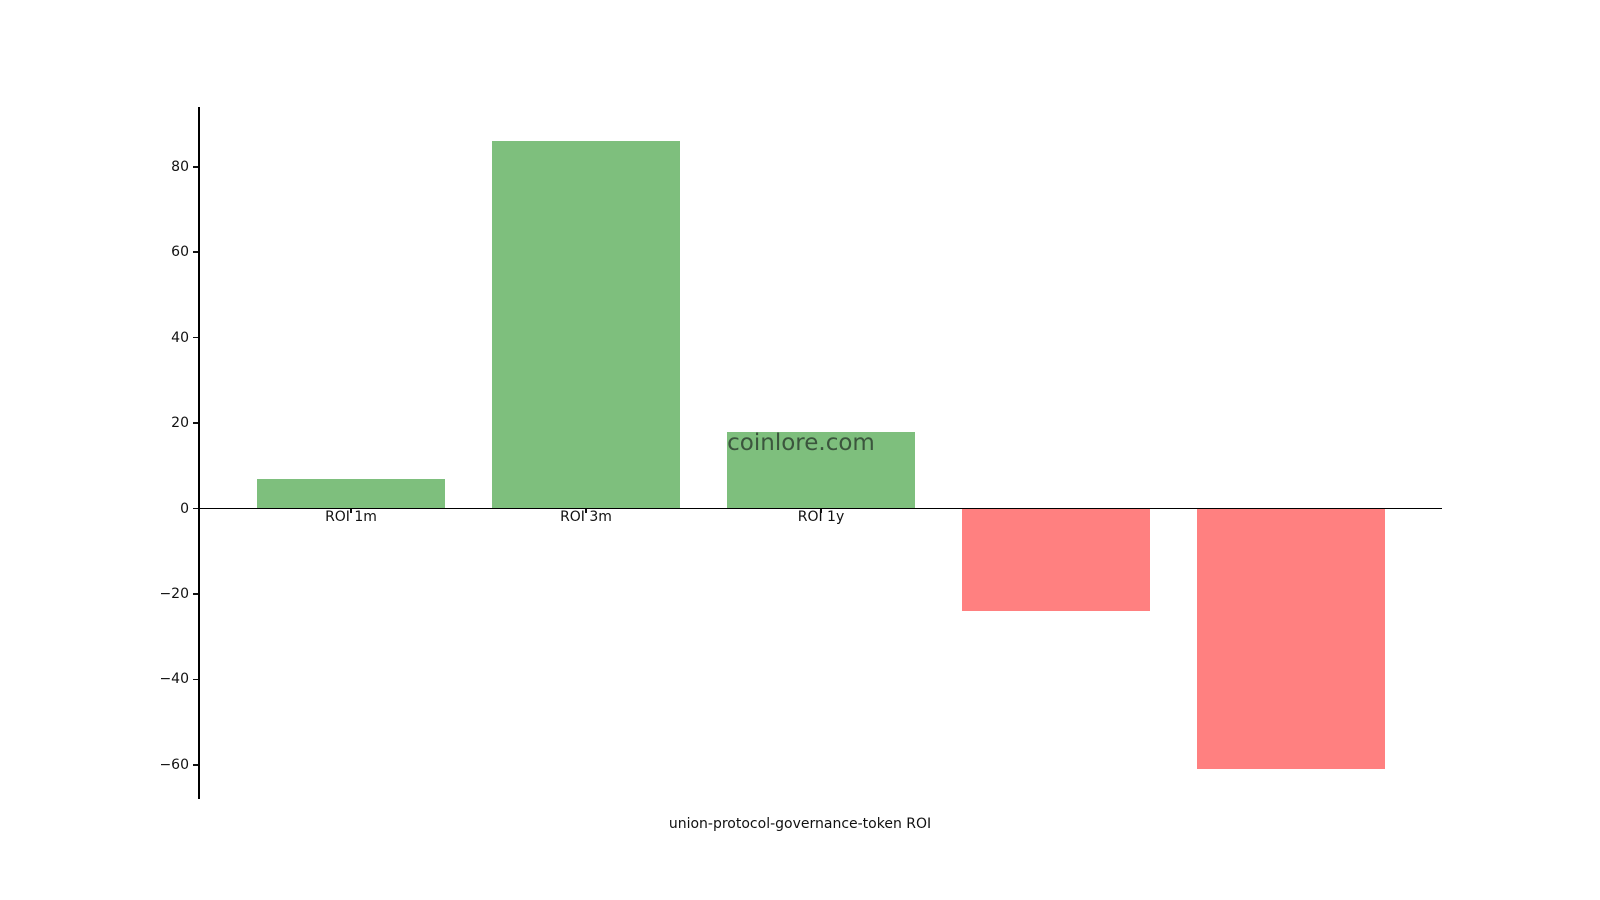  What do you see at coordinates (174, 679) in the screenshot?
I see `y-tick-label: −40` at bounding box center [174, 679].